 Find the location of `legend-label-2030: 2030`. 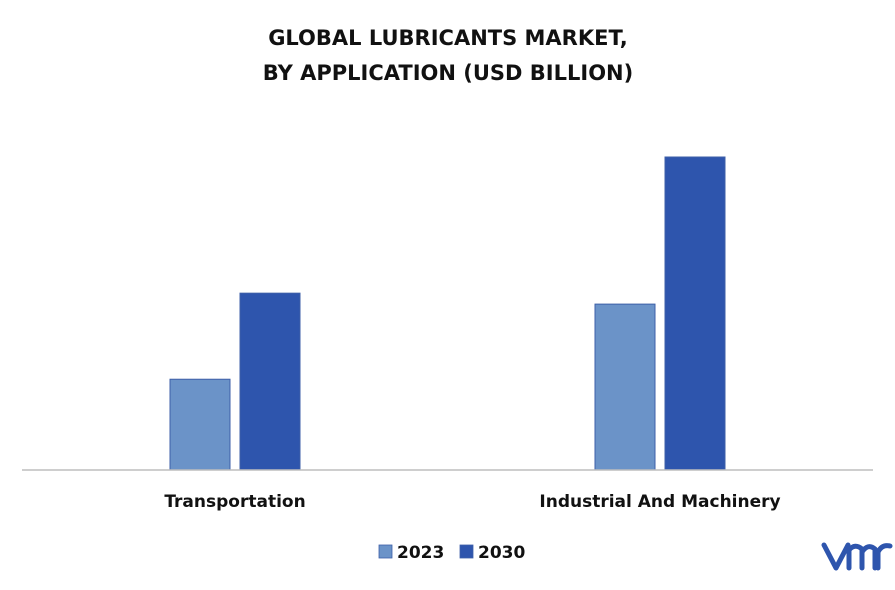

legend-label-2030: 2030 is located at coordinates (501, 553).